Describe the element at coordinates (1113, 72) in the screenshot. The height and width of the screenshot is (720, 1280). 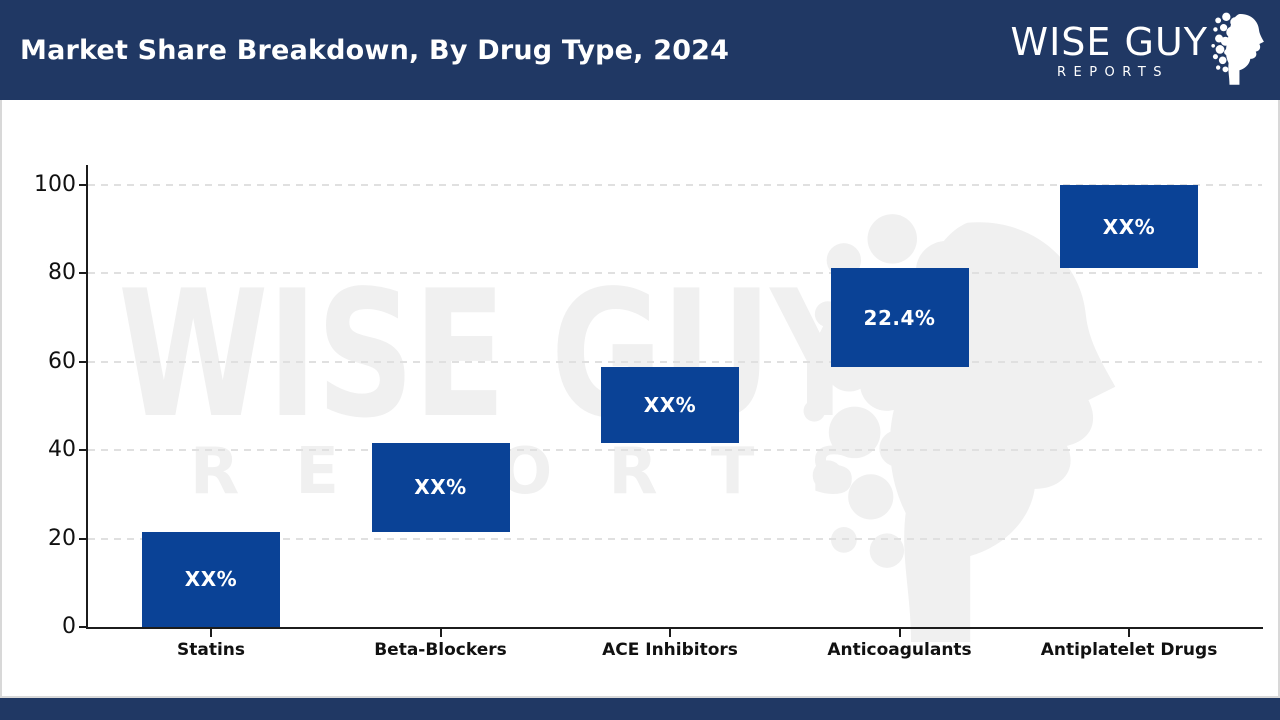
I see `logo-subtitle: REPORTS` at that location.